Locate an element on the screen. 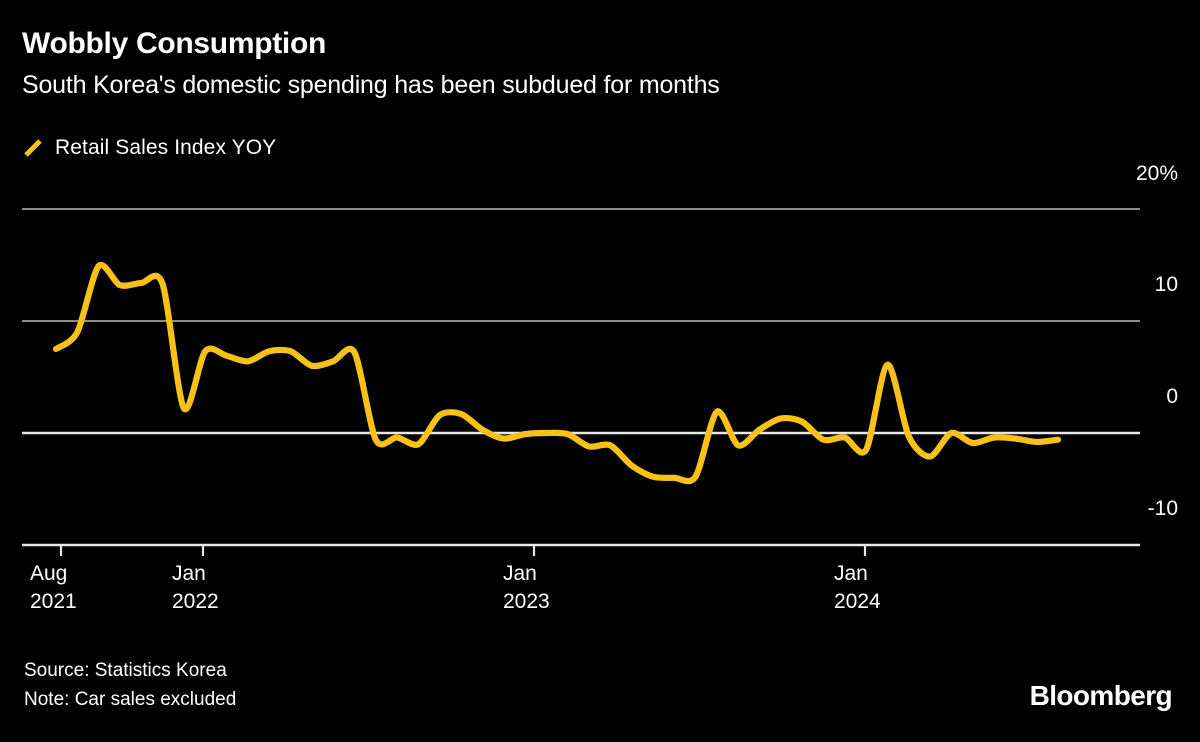 The width and height of the screenshot is (1200, 742). y-tick-label-neg10: -10 is located at coordinates (1162, 508).